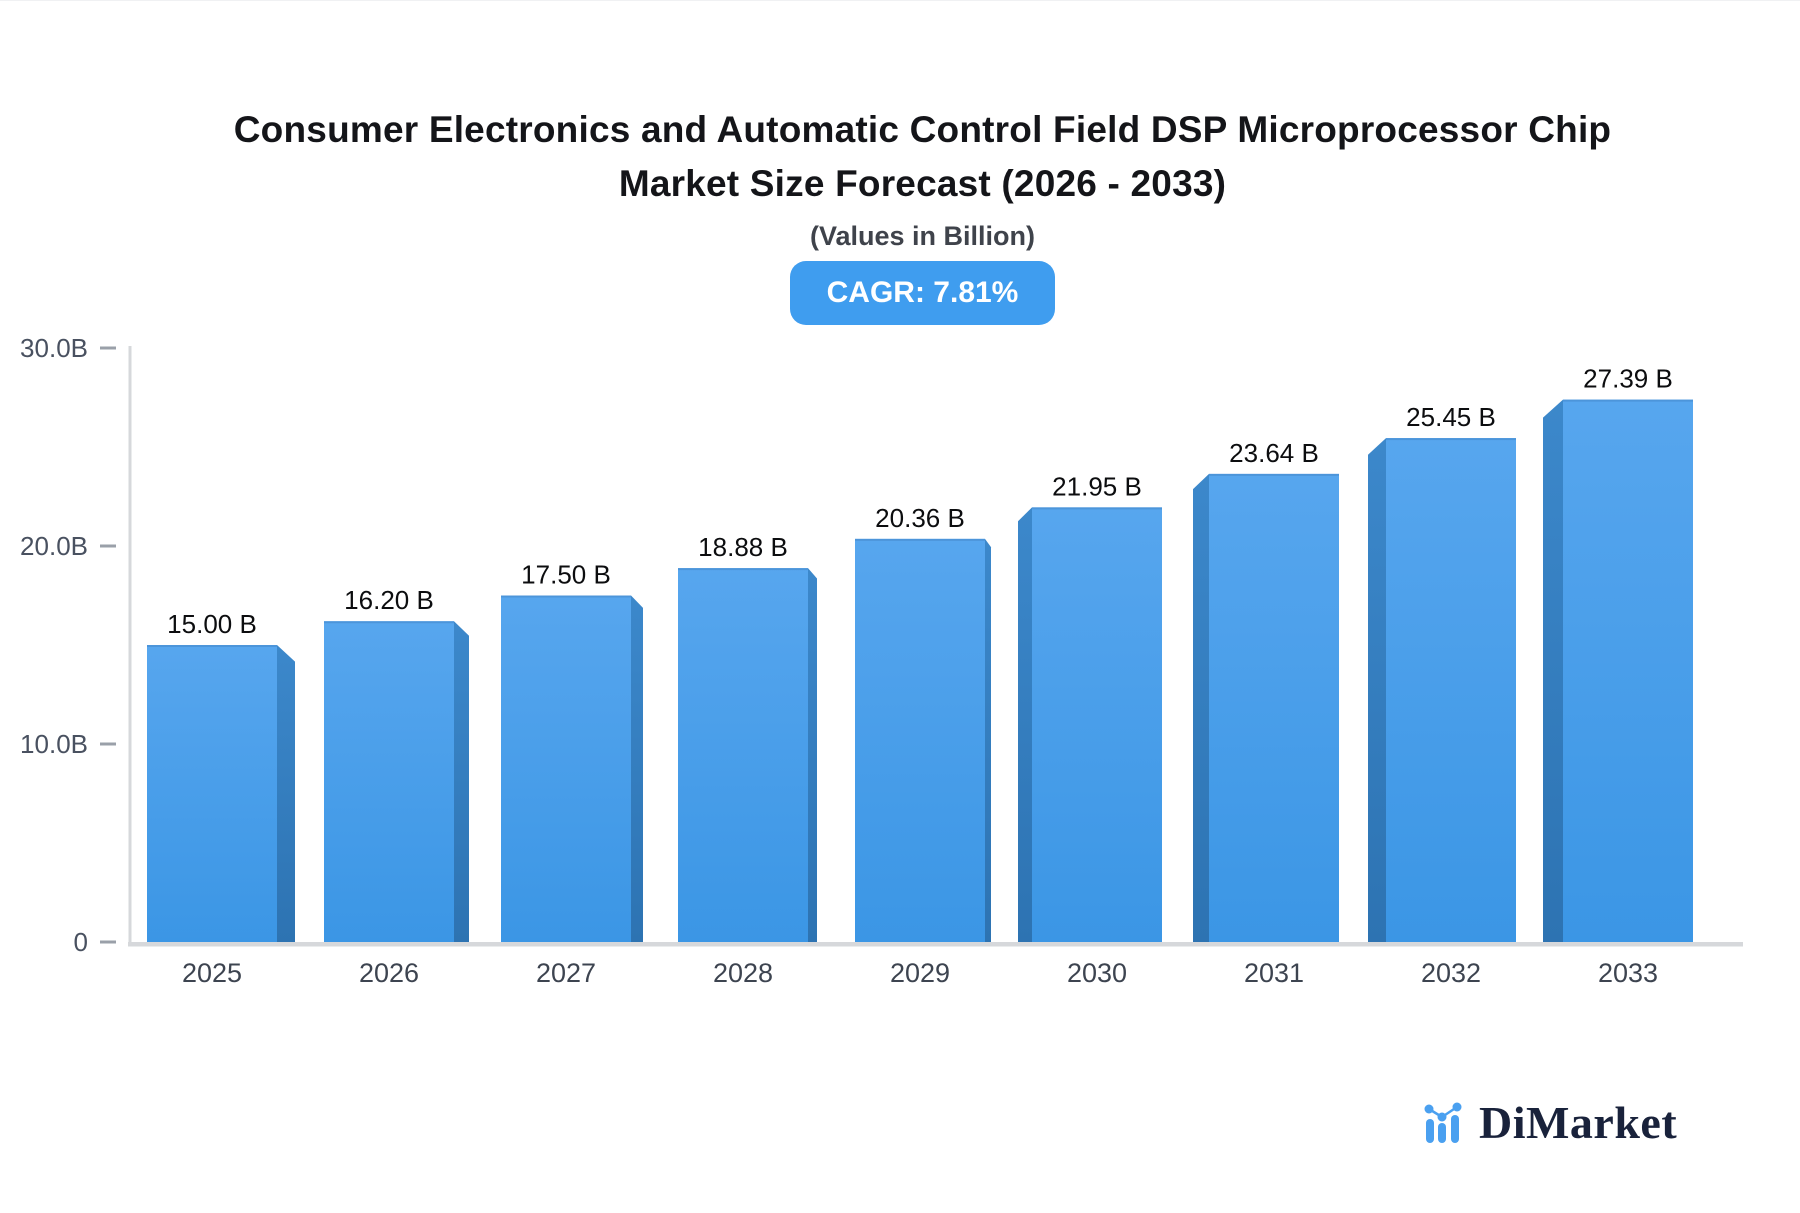  Describe the element at coordinates (54, 348) in the screenshot. I see `y-axis-label: 30.0B` at that location.